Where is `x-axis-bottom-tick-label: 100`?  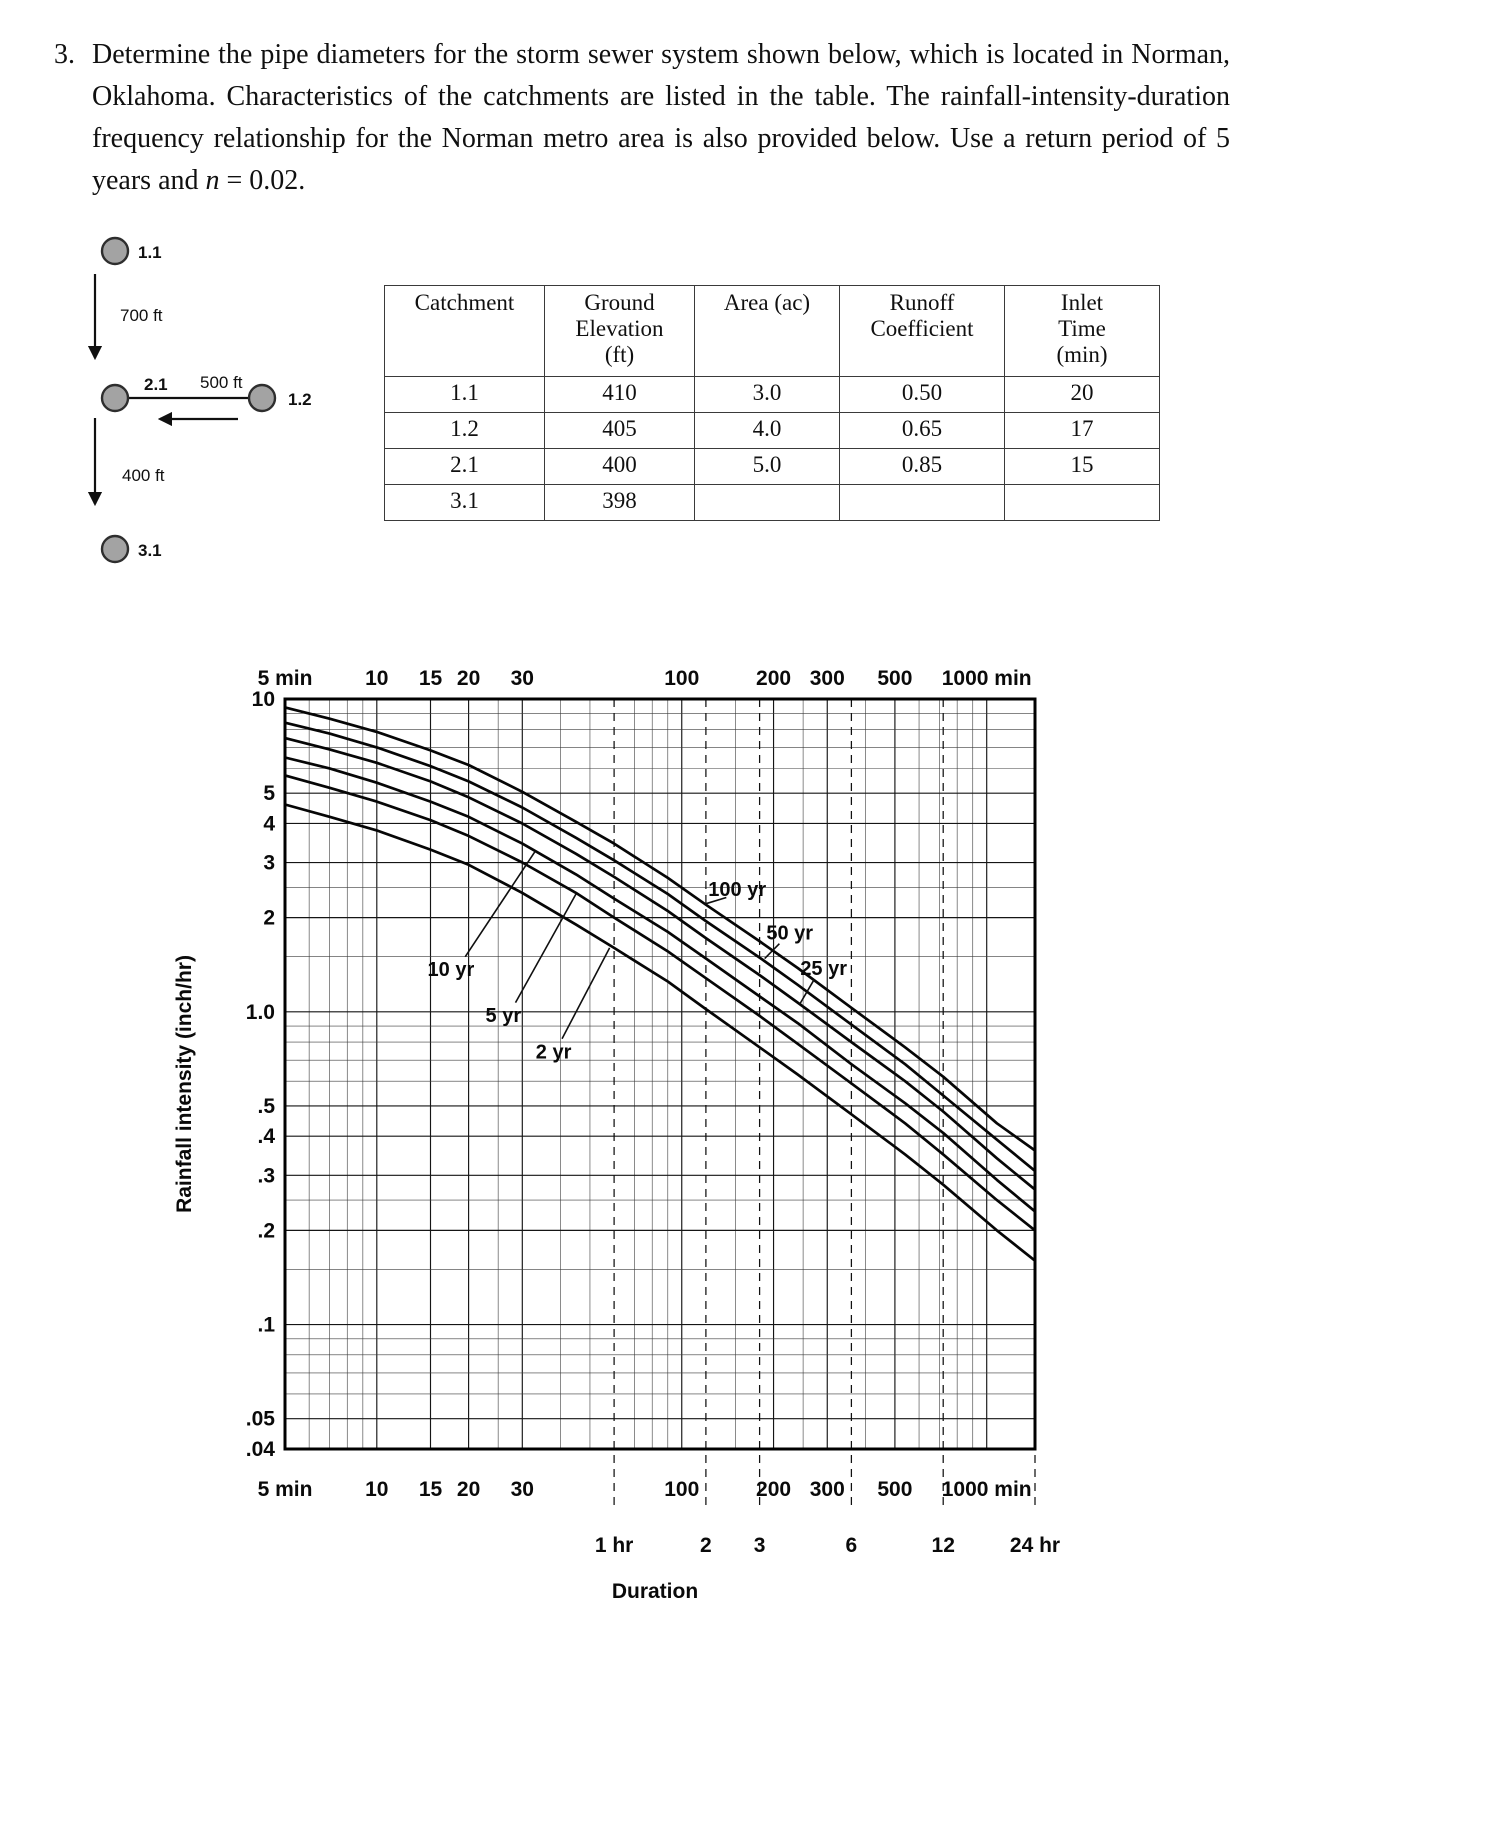 x-axis-bottom-tick-label: 100 is located at coordinates (681, 1489).